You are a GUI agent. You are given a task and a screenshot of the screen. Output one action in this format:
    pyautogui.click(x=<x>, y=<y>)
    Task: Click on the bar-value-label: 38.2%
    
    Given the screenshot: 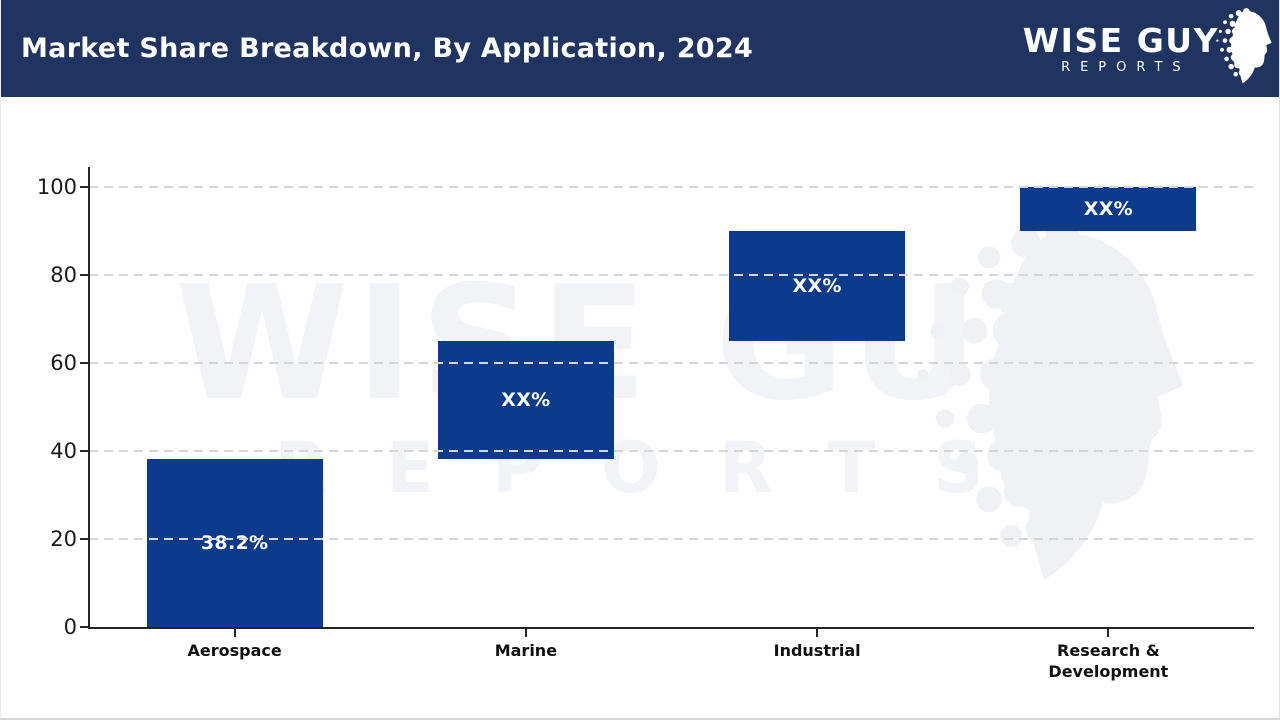 What is the action you would take?
    pyautogui.click(x=234, y=542)
    